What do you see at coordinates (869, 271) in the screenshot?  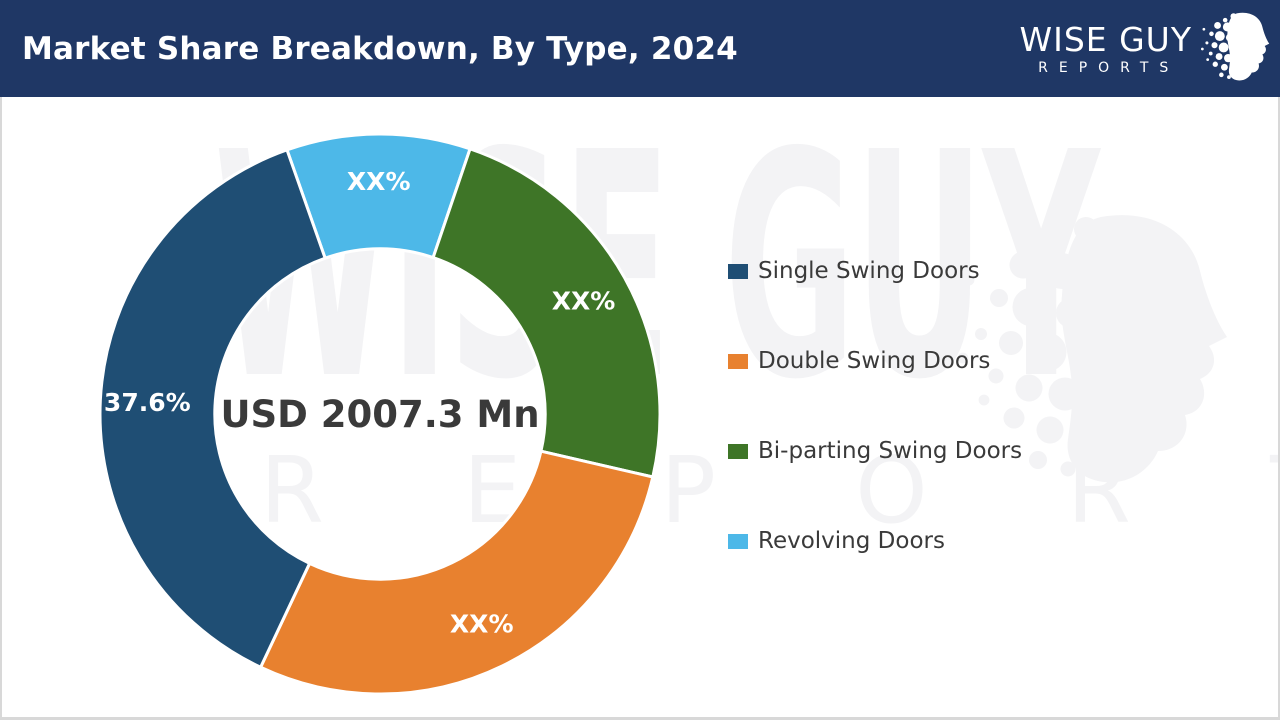 I see `legend-label: Single Swing Doors` at bounding box center [869, 271].